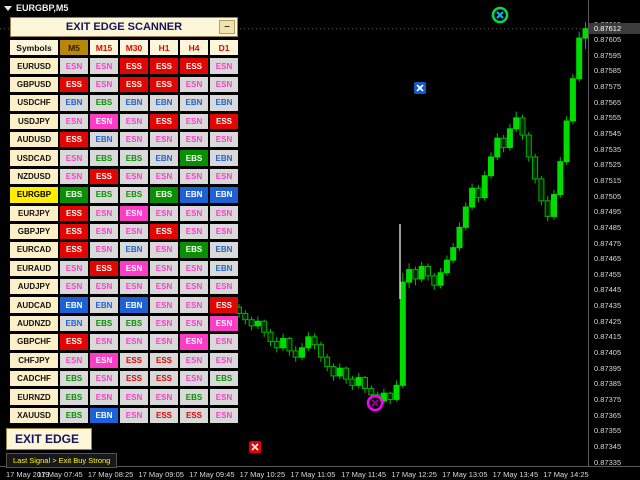 Image resolution: width=640 pixels, height=480 pixels. Describe the element at coordinates (34, 66) in the screenshot. I see `symbol-cell-eurusd: EURUSD` at that location.